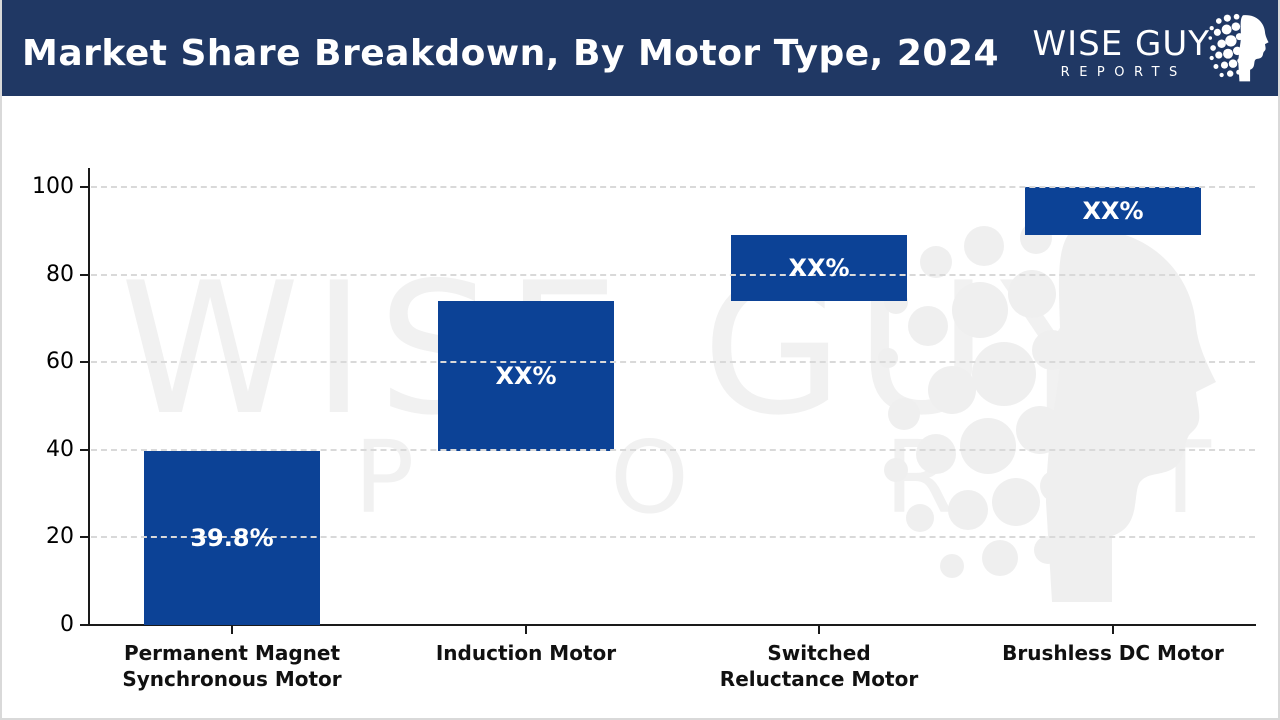  I want to click on category-label: Brushless DC Motor, so click(1113, 653).